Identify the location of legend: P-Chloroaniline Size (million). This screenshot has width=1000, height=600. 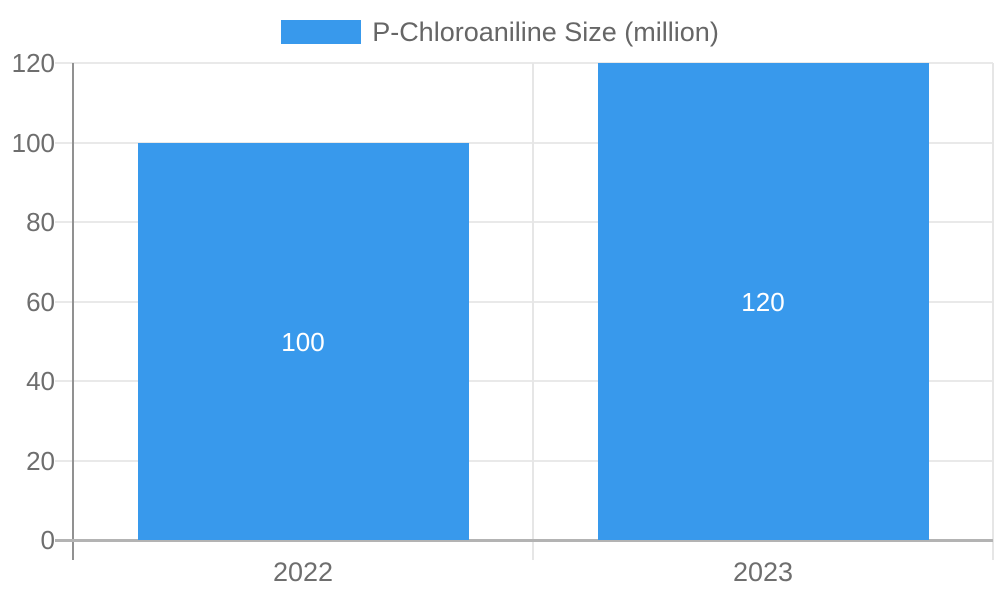
(500, 32).